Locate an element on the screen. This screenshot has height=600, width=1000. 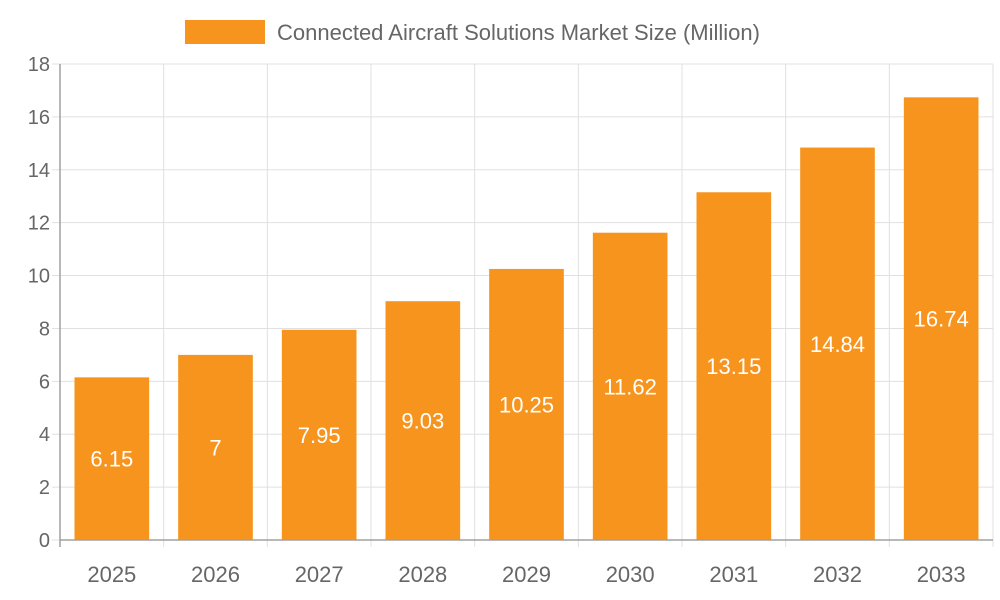
x-tick-label: 2027 is located at coordinates (319, 574).